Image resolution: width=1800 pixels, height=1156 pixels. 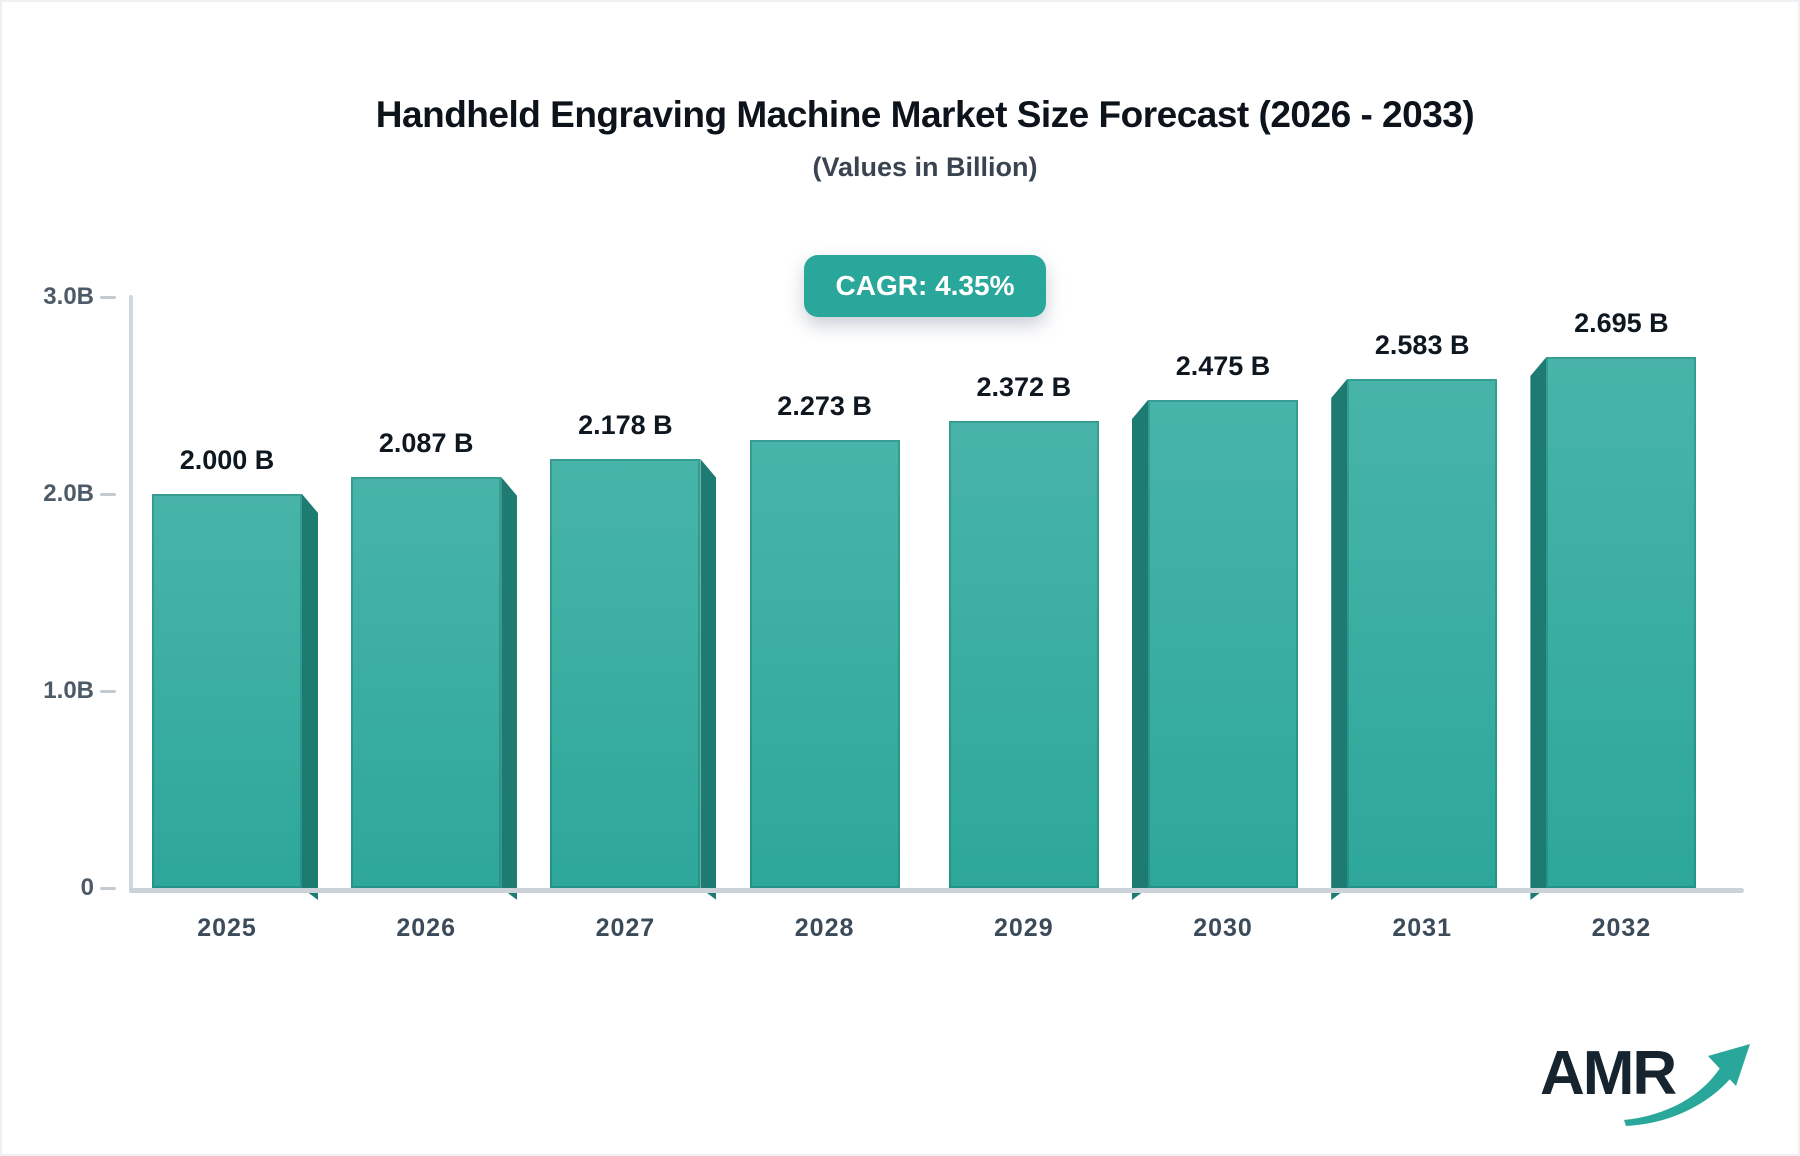 What do you see at coordinates (936, 890) in the screenshot?
I see `x-axis-line` at bounding box center [936, 890].